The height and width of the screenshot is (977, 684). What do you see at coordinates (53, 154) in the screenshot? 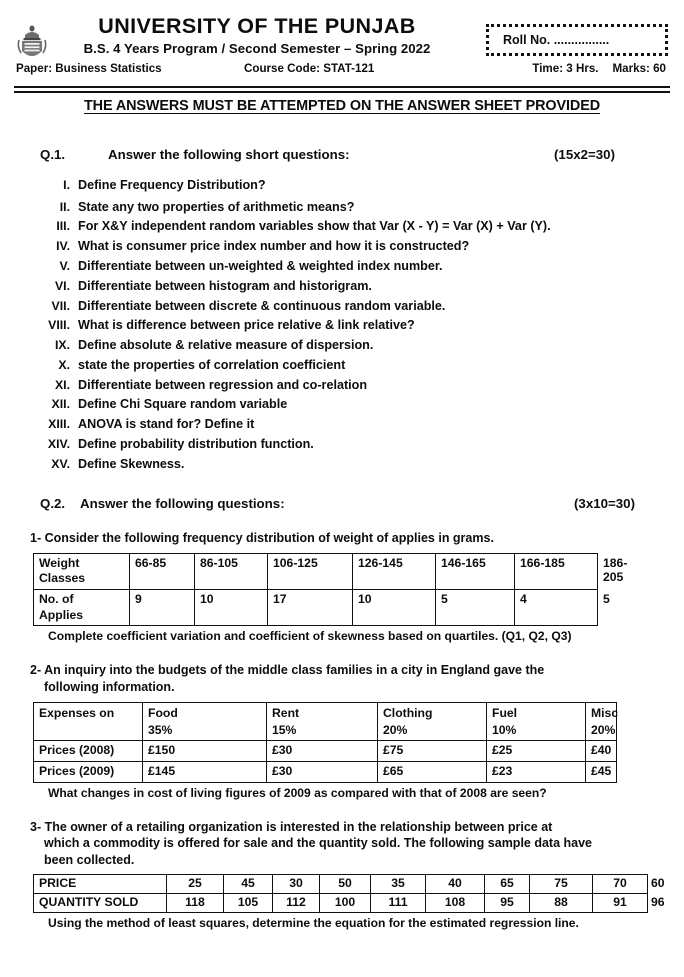
I see `question-1-label: Q.1.` at bounding box center [53, 154].